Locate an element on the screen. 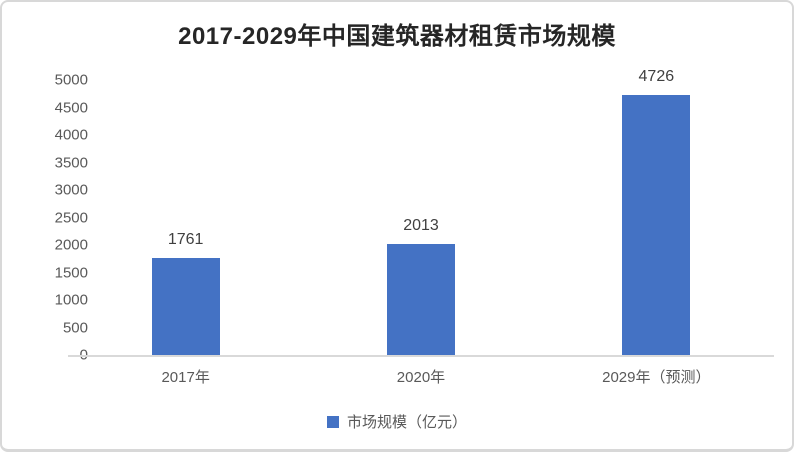 This screenshot has width=794, height=452. y-axis-tick-label: 2500 is located at coordinates (71, 217).